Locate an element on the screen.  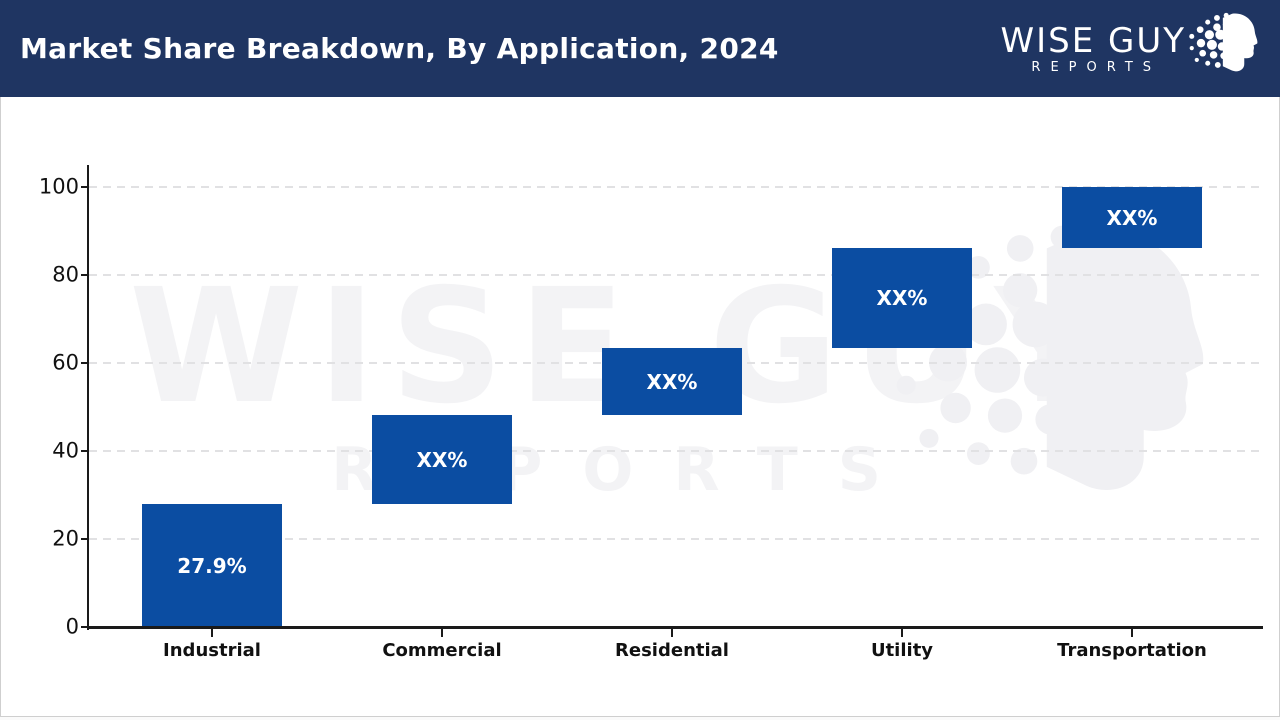
logo-wordmark: WISE GUY REPORTS is located at coordinates (1093, 49).